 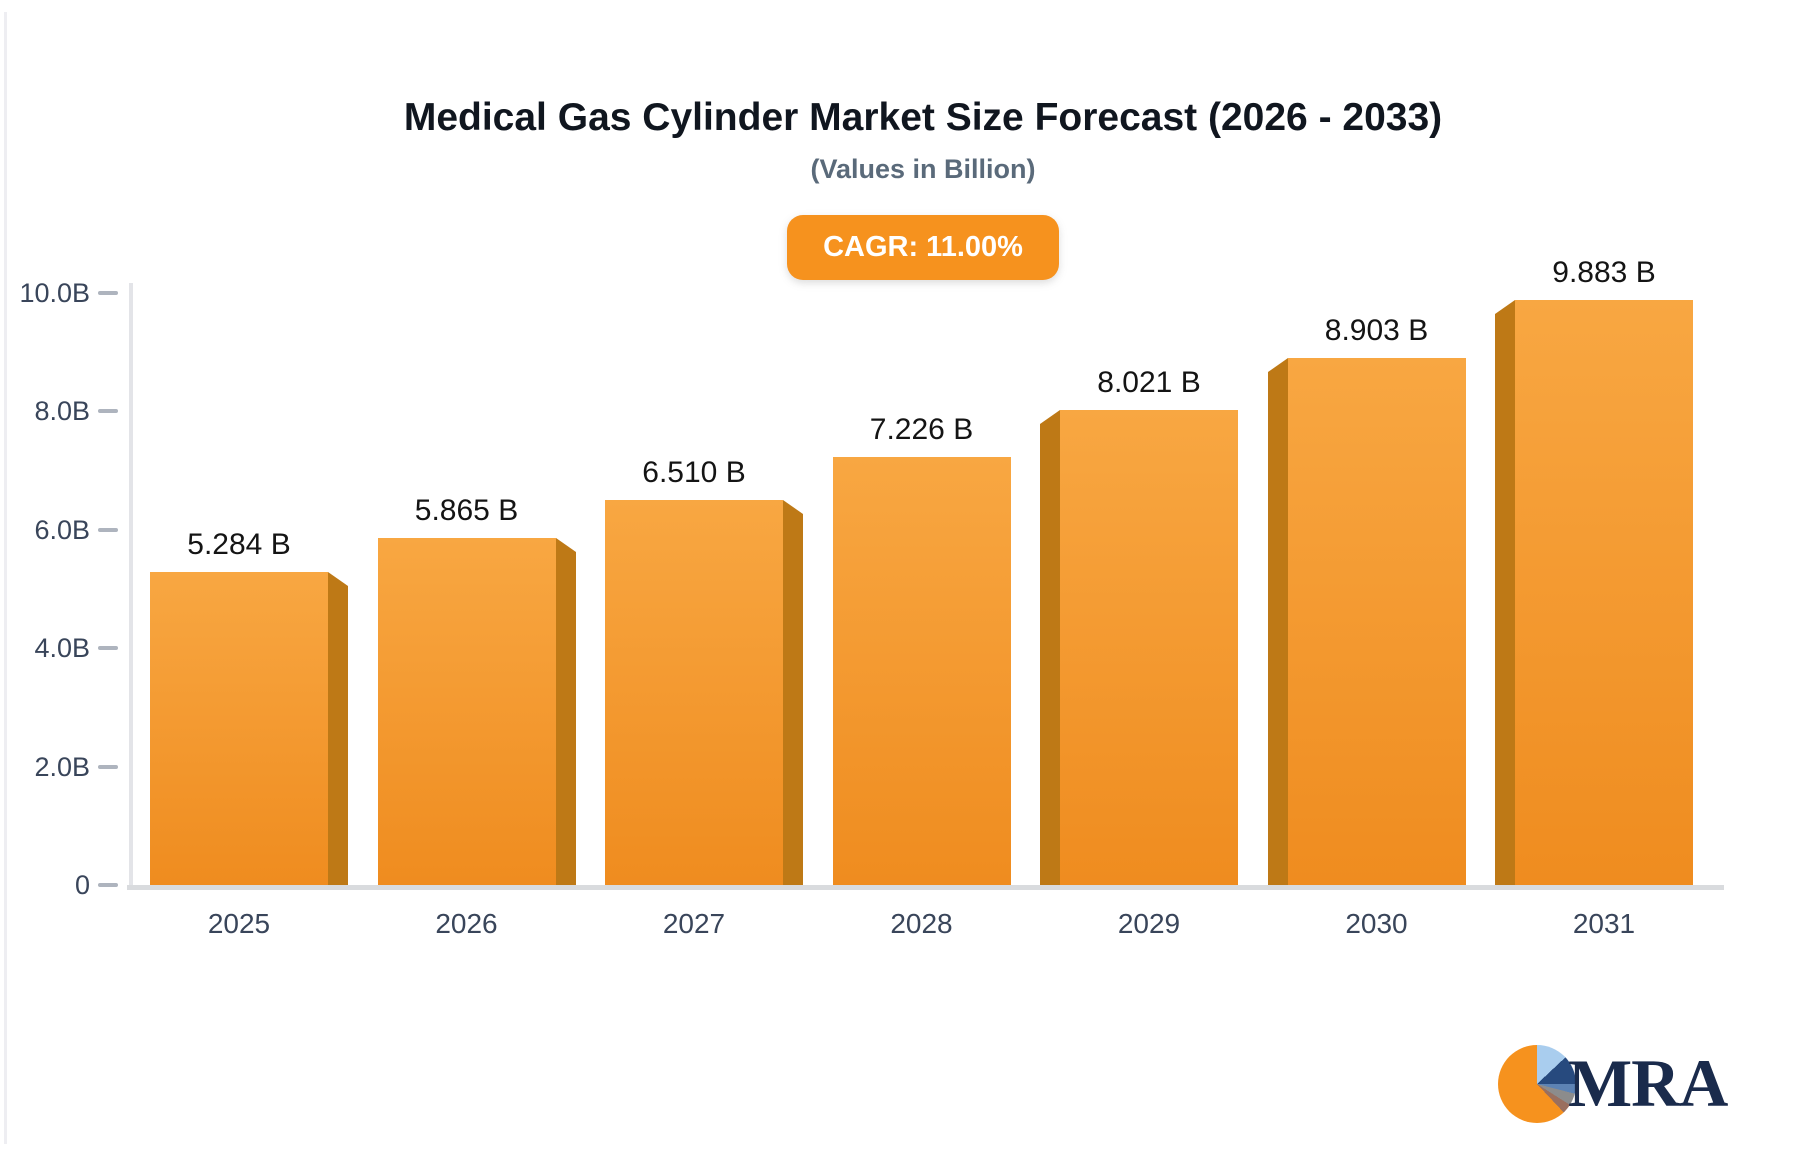 What do you see at coordinates (1366, 621) in the screenshot?
I see `bar-2030` at bounding box center [1366, 621].